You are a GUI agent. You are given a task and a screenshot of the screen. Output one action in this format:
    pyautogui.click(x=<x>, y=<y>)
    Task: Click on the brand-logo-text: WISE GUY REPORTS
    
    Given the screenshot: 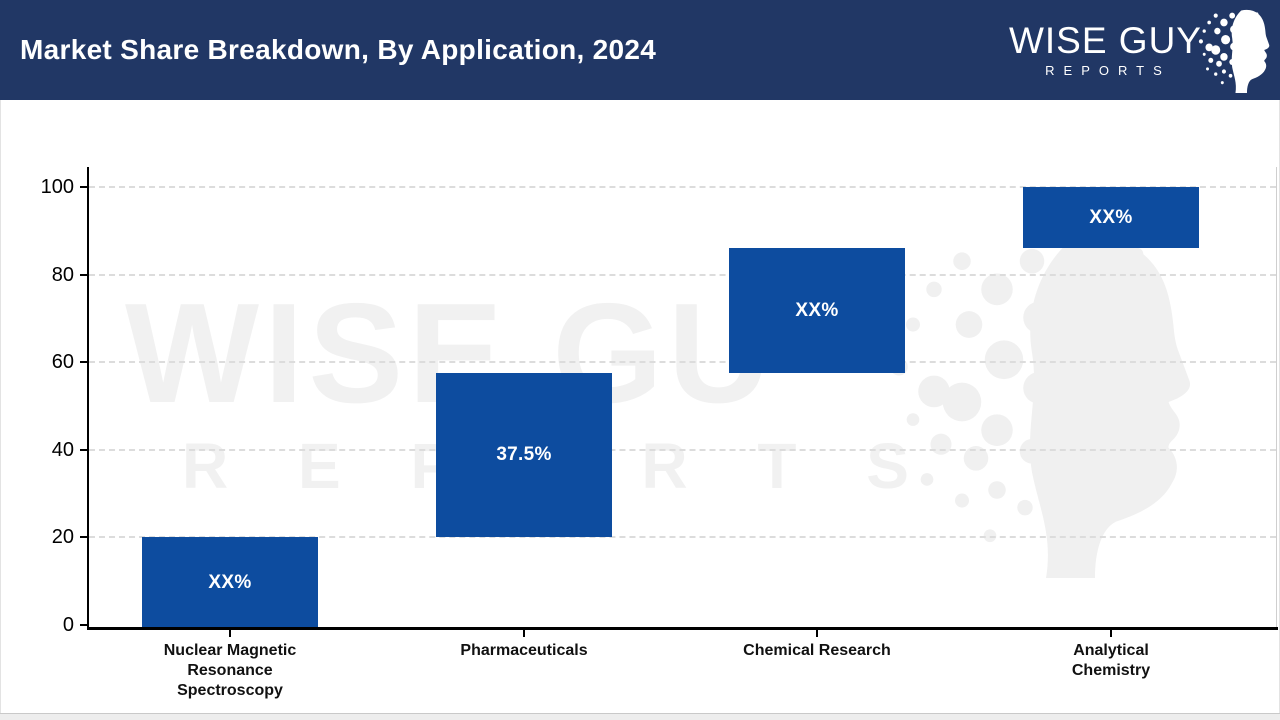 What is the action you would take?
    pyautogui.click(x=1105, y=50)
    